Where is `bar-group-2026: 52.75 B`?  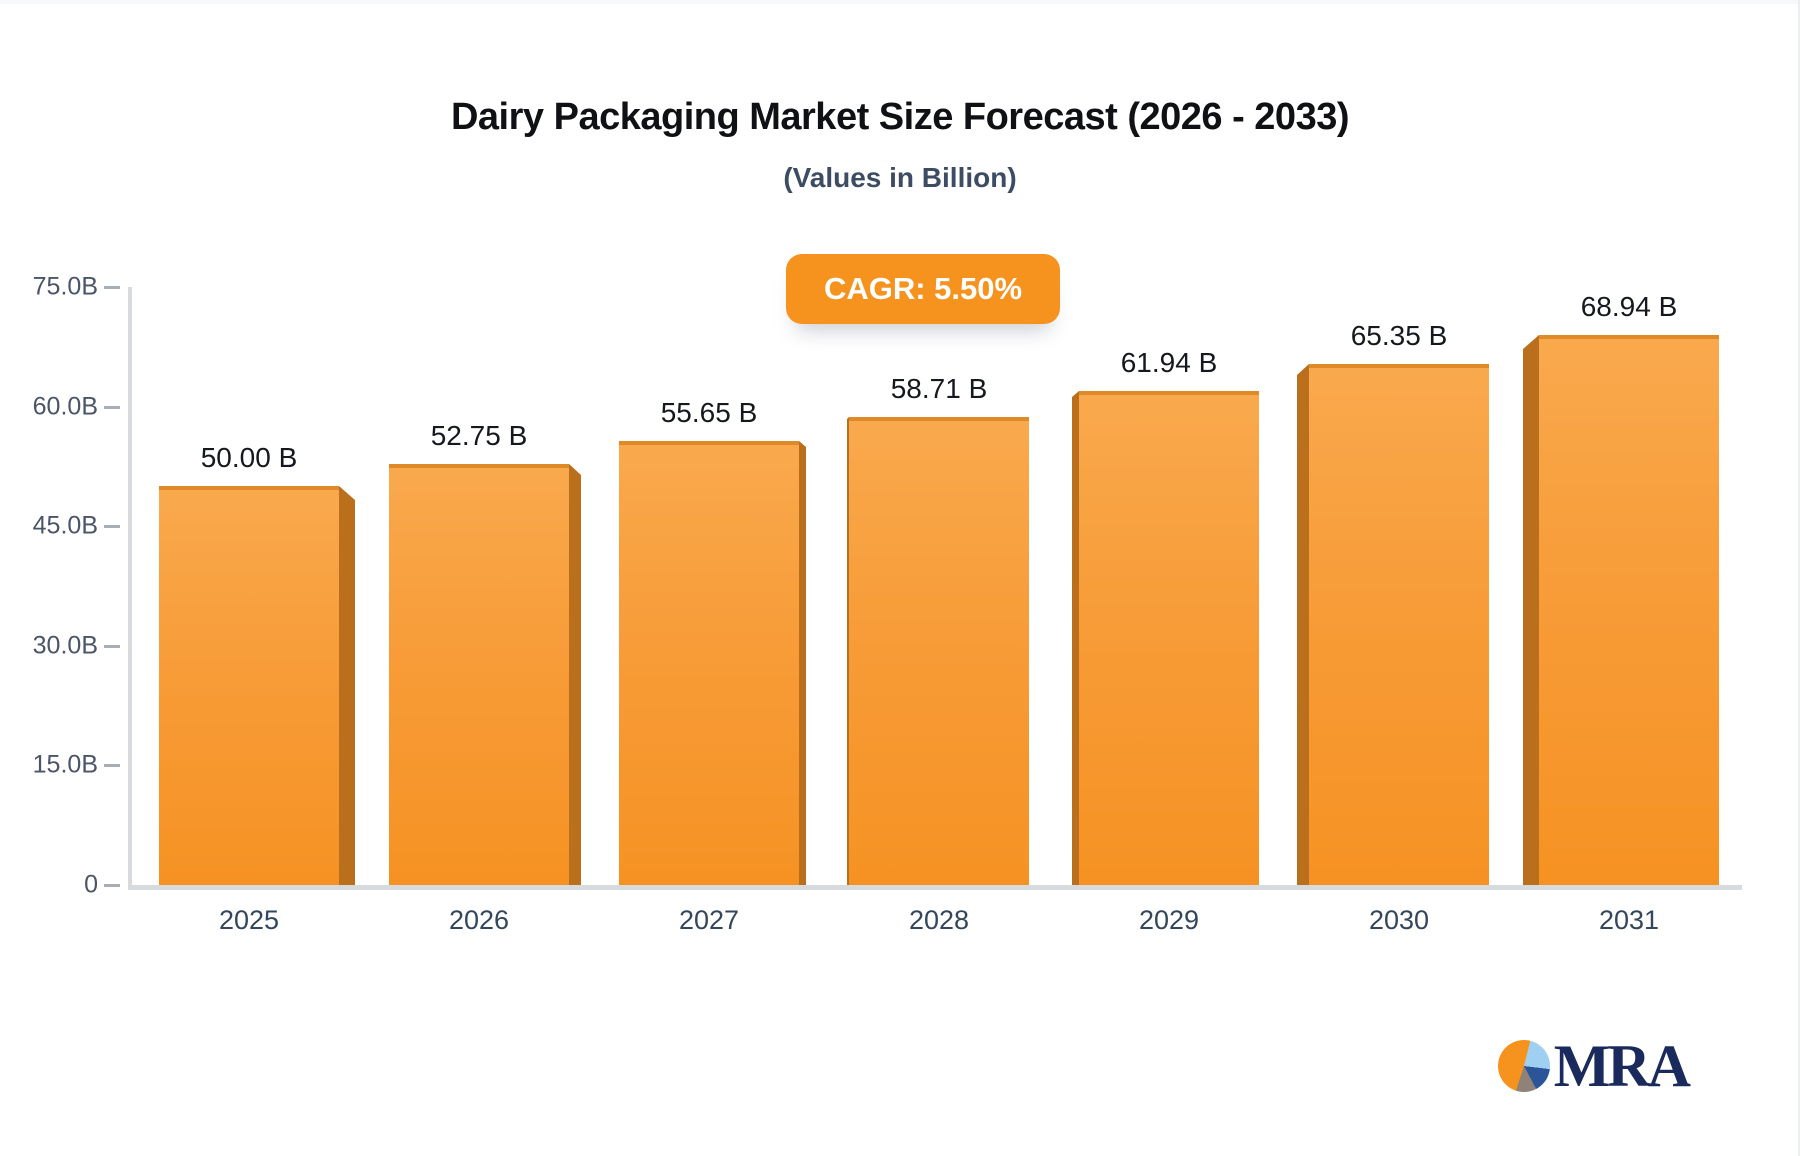 bar-group-2026: 52.75 B is located at coordinates (479, 586).